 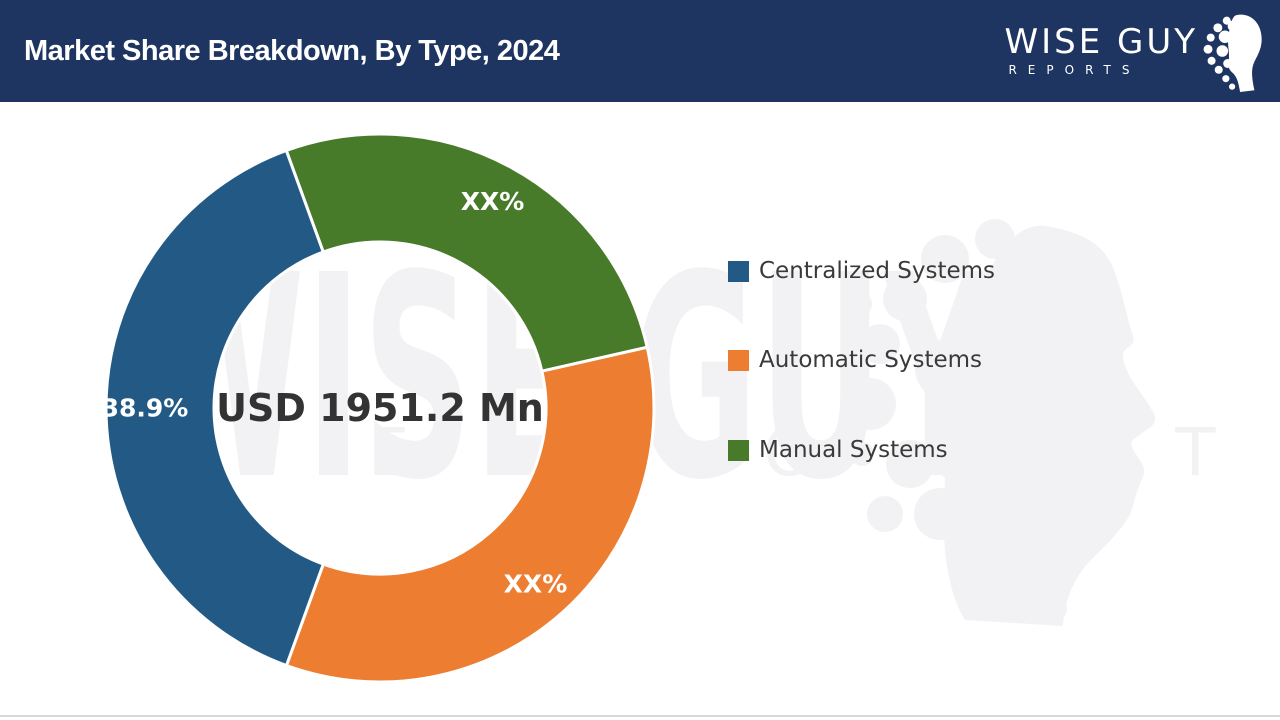 What do you see at coordinates (493, 201) in the screenshot?
I see `segment-label-manual-systems: XX%` at bounding box center [493, 201].